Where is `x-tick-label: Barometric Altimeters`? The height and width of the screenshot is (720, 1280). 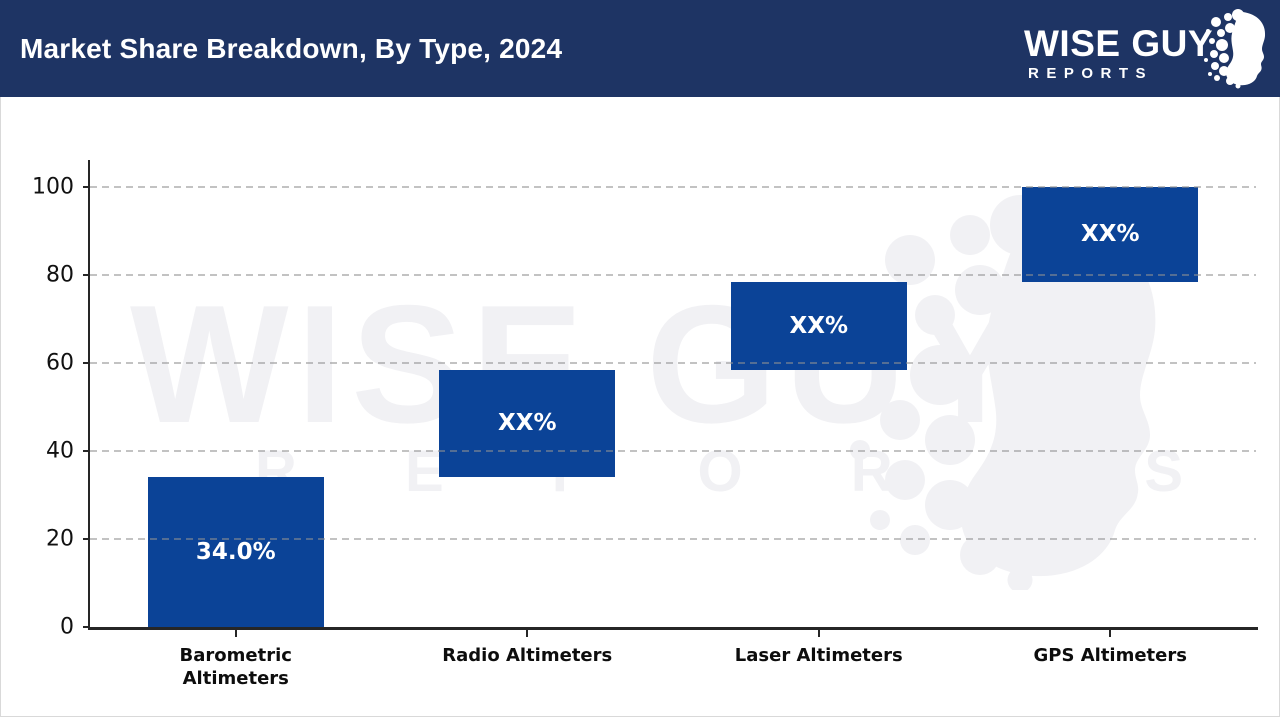
x-tick-label: Barometric Altimeters is located at coordinates (235, 667).